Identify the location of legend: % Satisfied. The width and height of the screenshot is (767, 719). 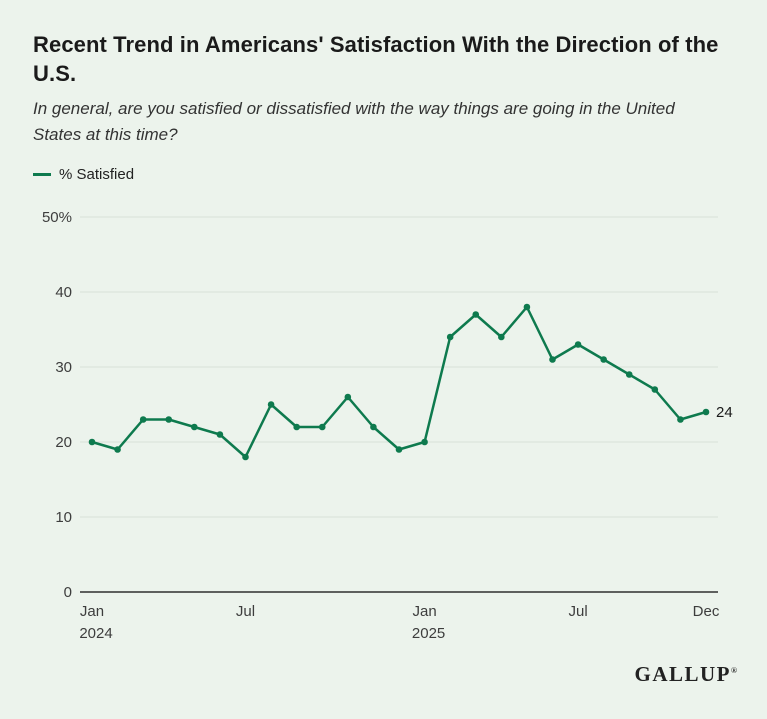
(83, 174).